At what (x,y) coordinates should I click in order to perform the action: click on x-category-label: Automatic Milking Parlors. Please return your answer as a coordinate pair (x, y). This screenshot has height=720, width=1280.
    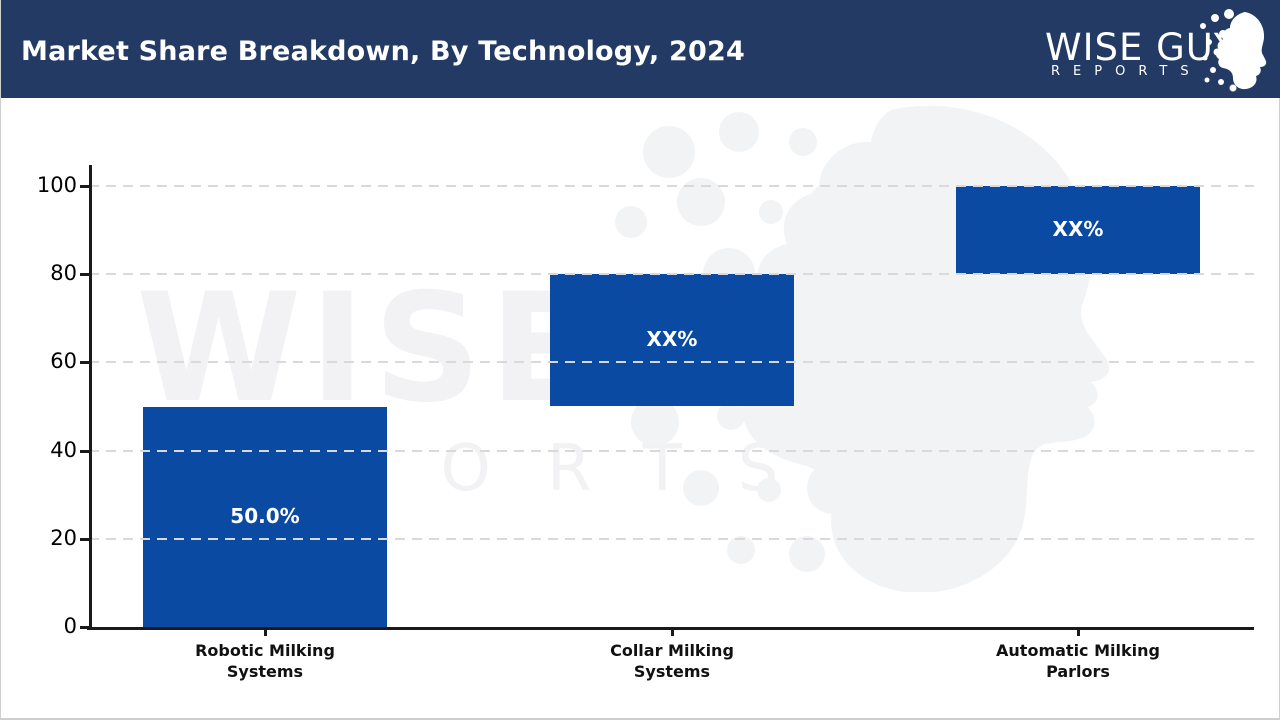
    Looking at the image, I should click on (1078, 661).